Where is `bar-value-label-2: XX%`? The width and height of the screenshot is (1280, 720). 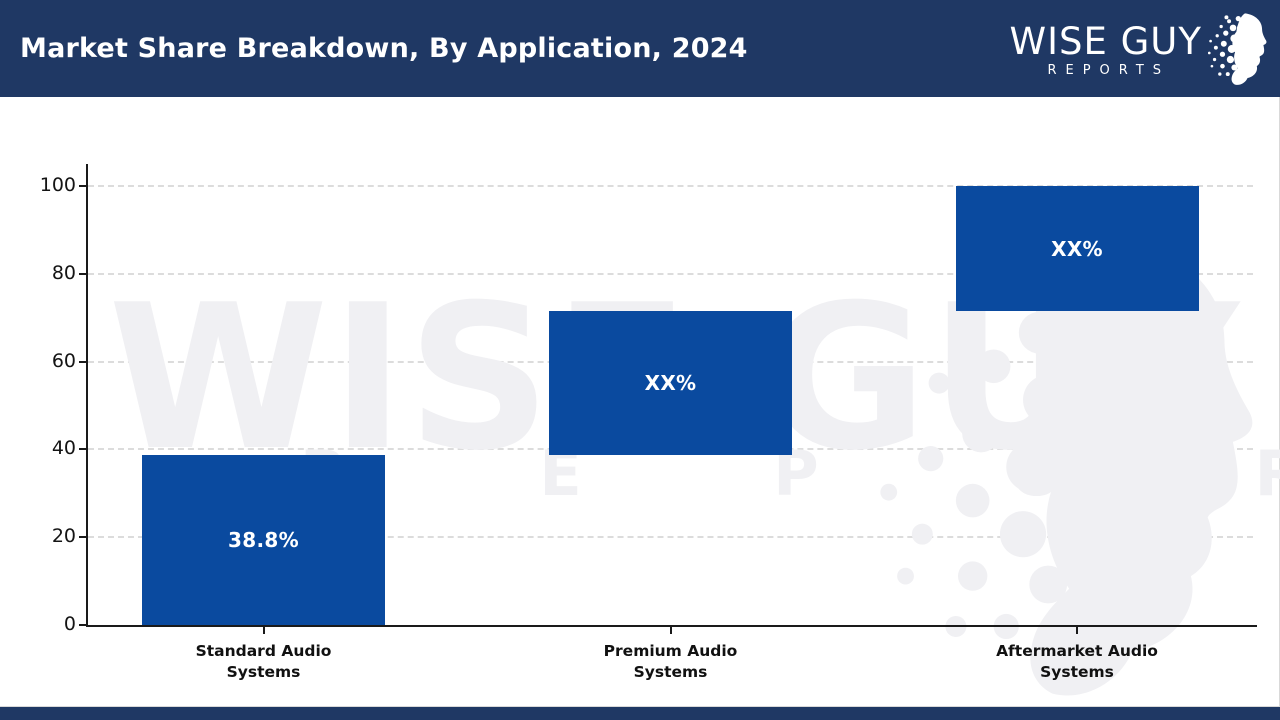
bar-value-label-2: XX% is located at coordinates (670, 382).